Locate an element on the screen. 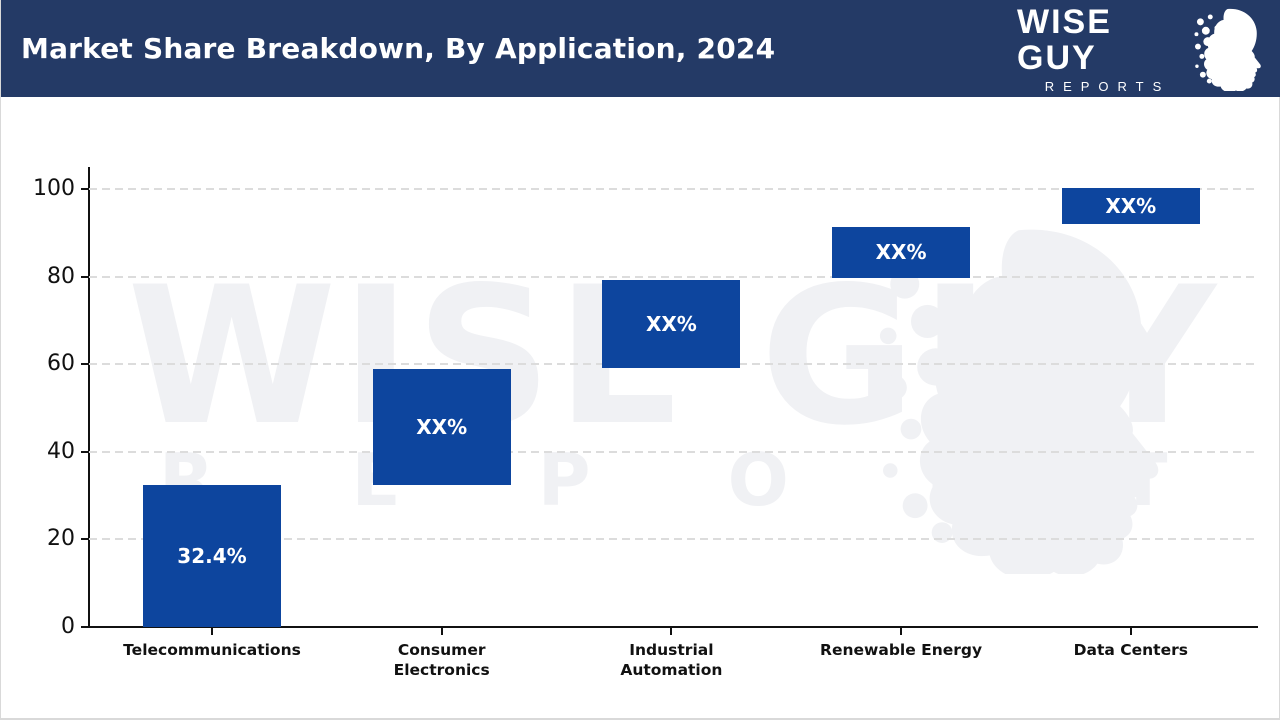 This screenshot has height=720, width=1280. y-tick-label: 100 is located at coordinates (54, 188).